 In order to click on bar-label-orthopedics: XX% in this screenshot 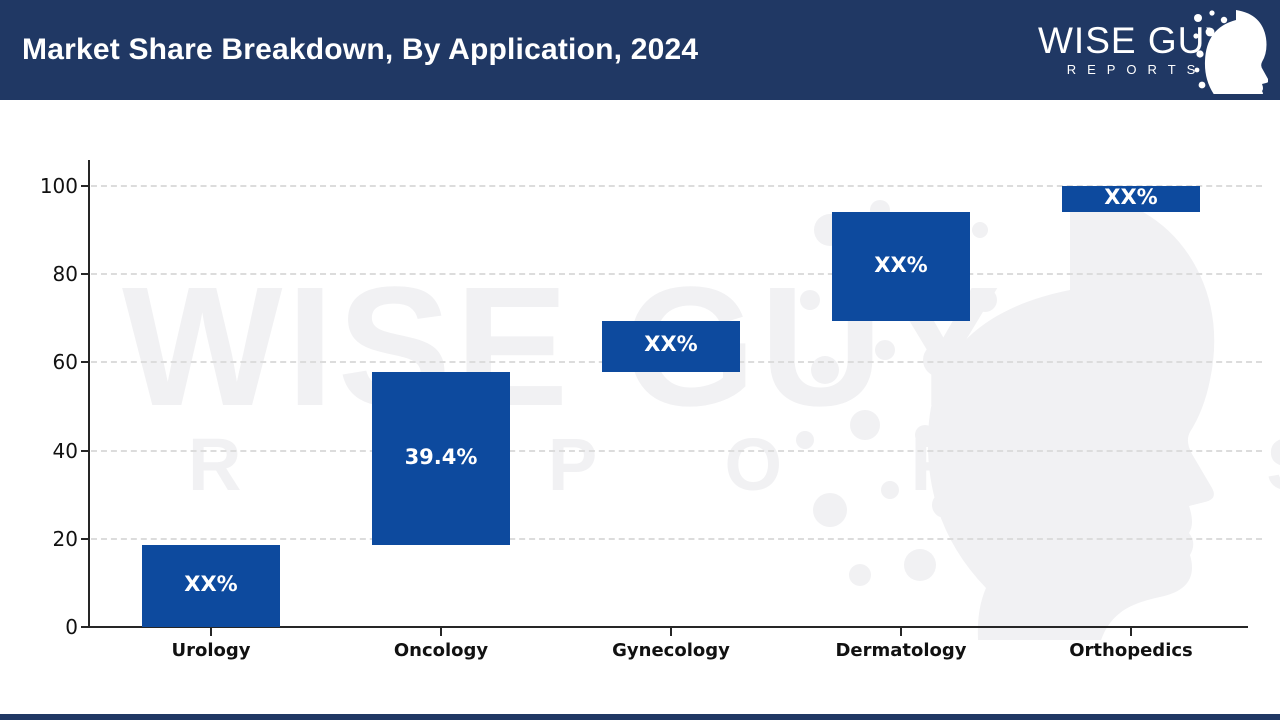, I will do `click(1131, 197)`.